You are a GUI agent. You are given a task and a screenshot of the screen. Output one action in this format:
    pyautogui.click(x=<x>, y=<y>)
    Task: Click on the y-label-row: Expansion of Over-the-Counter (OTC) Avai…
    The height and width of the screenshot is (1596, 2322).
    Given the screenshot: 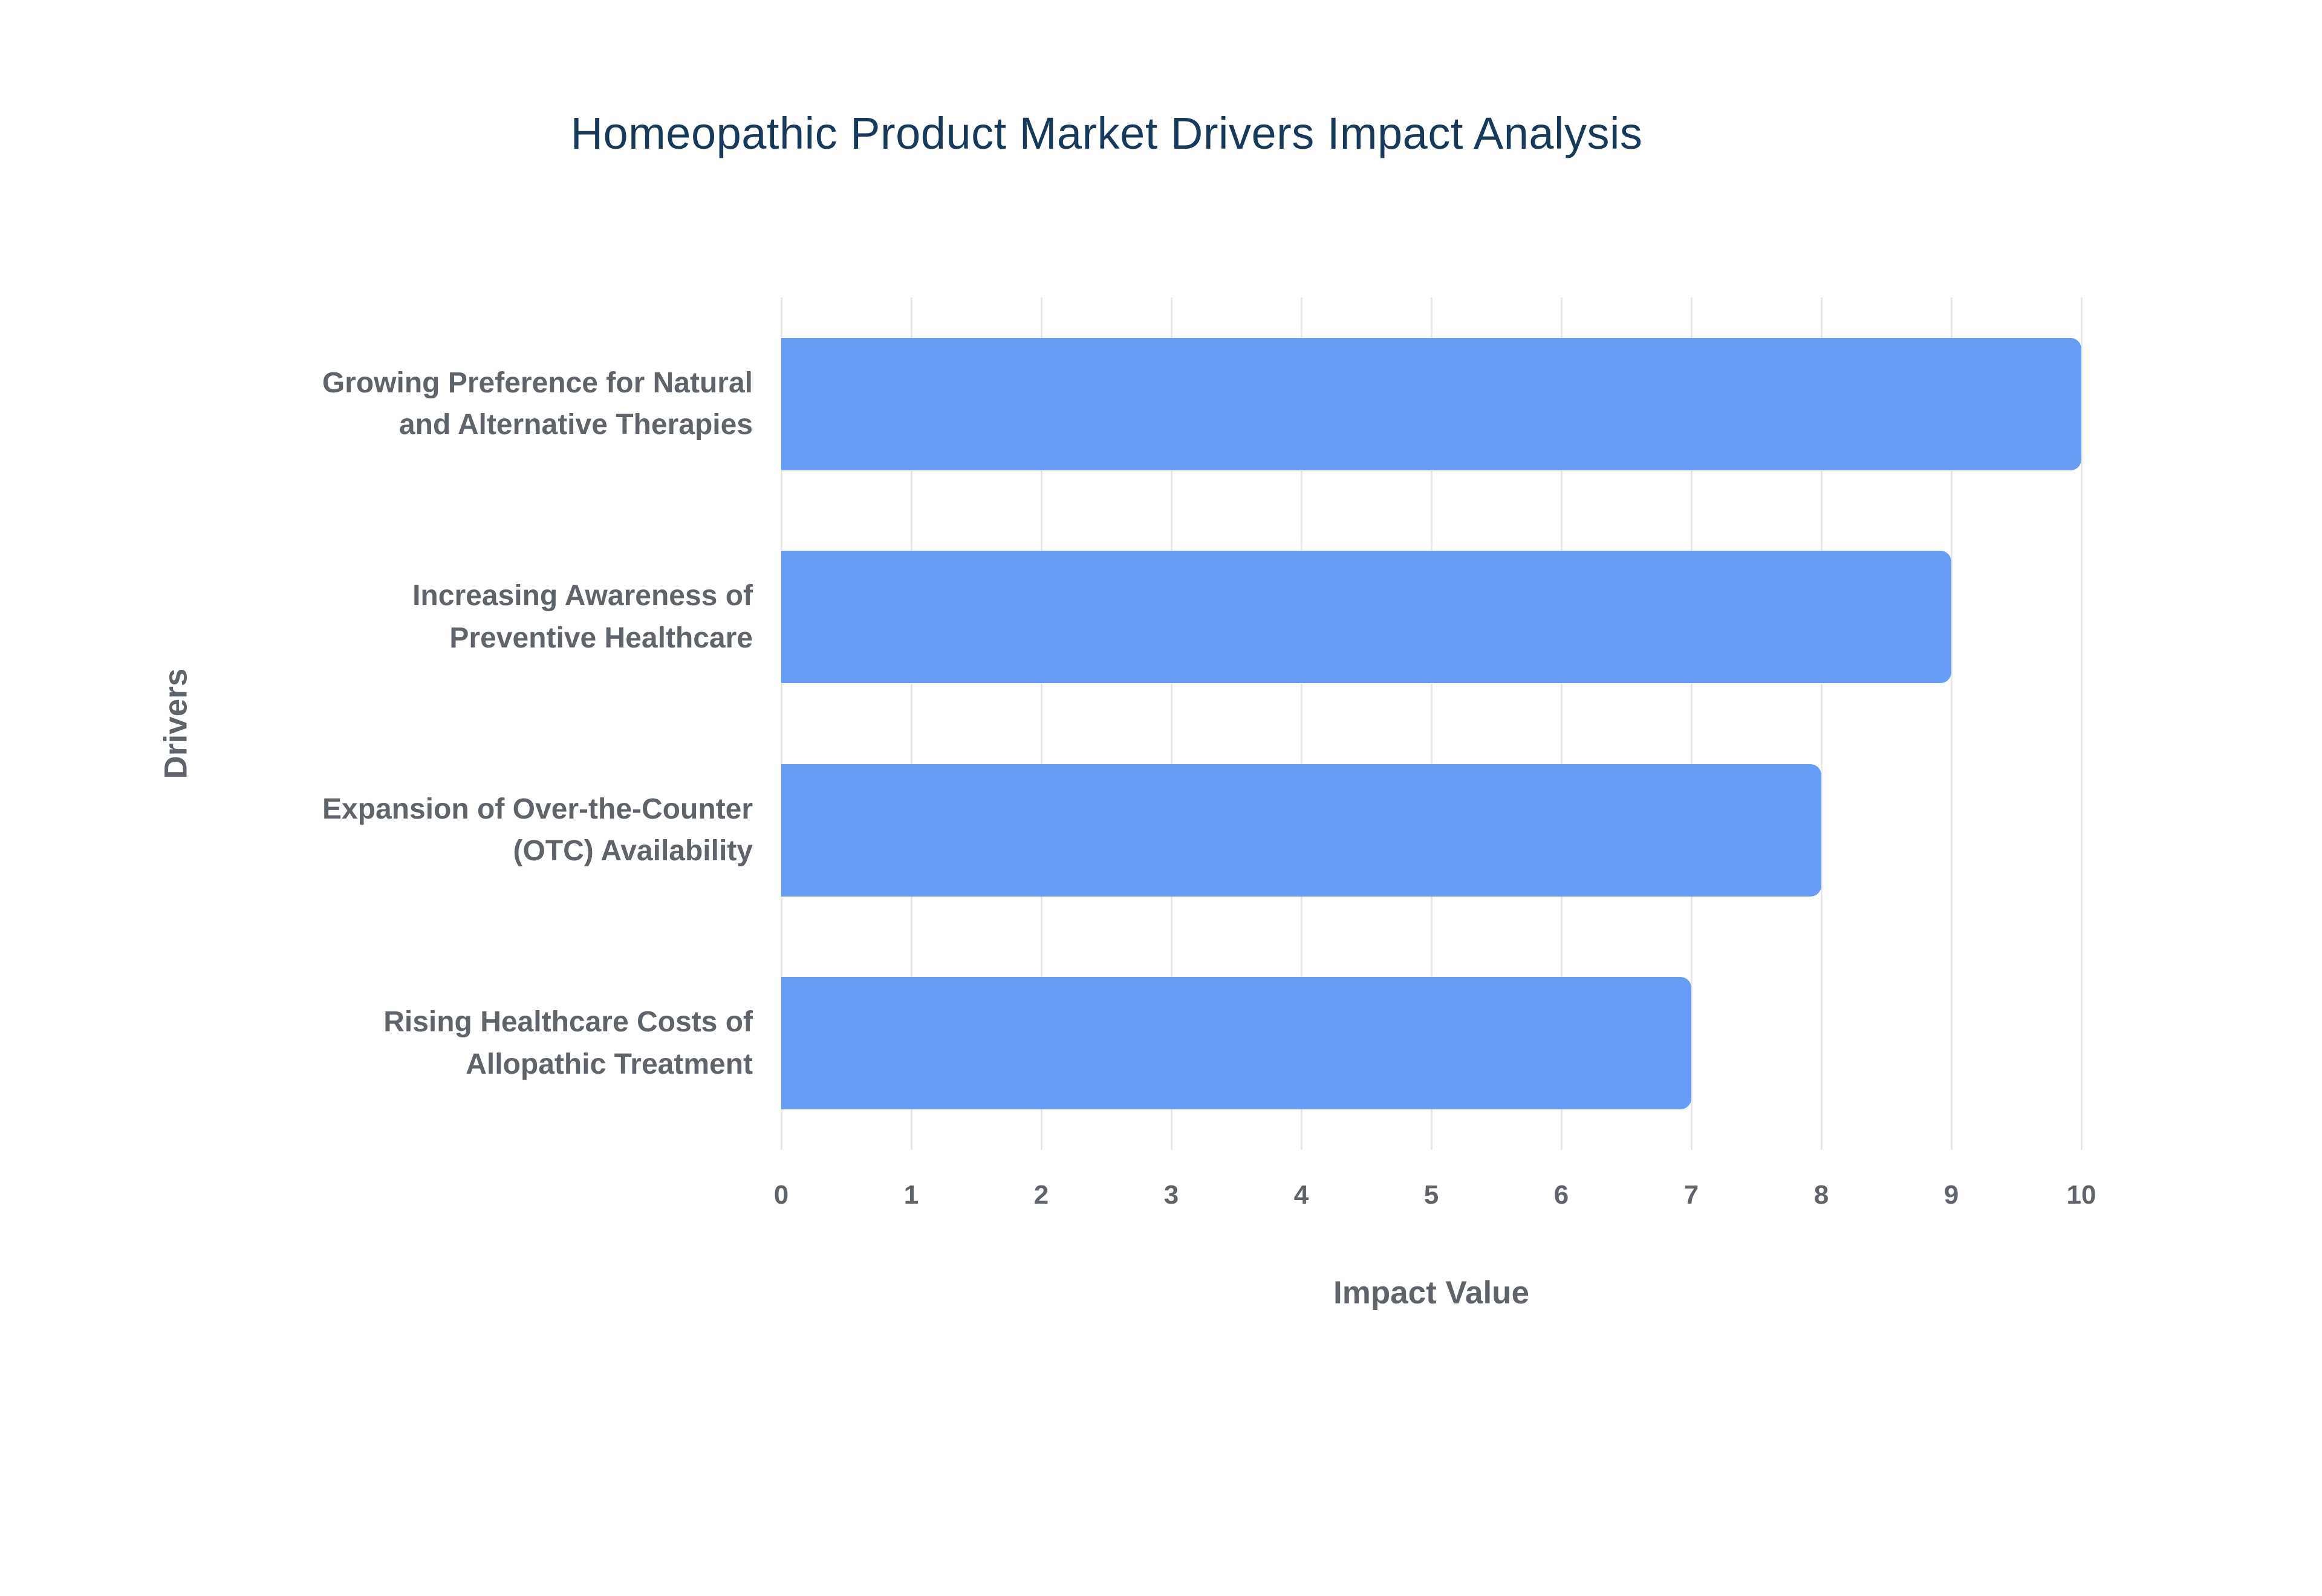 What is the action you would take?
    pyautogui.click(x=477, y=830)
    